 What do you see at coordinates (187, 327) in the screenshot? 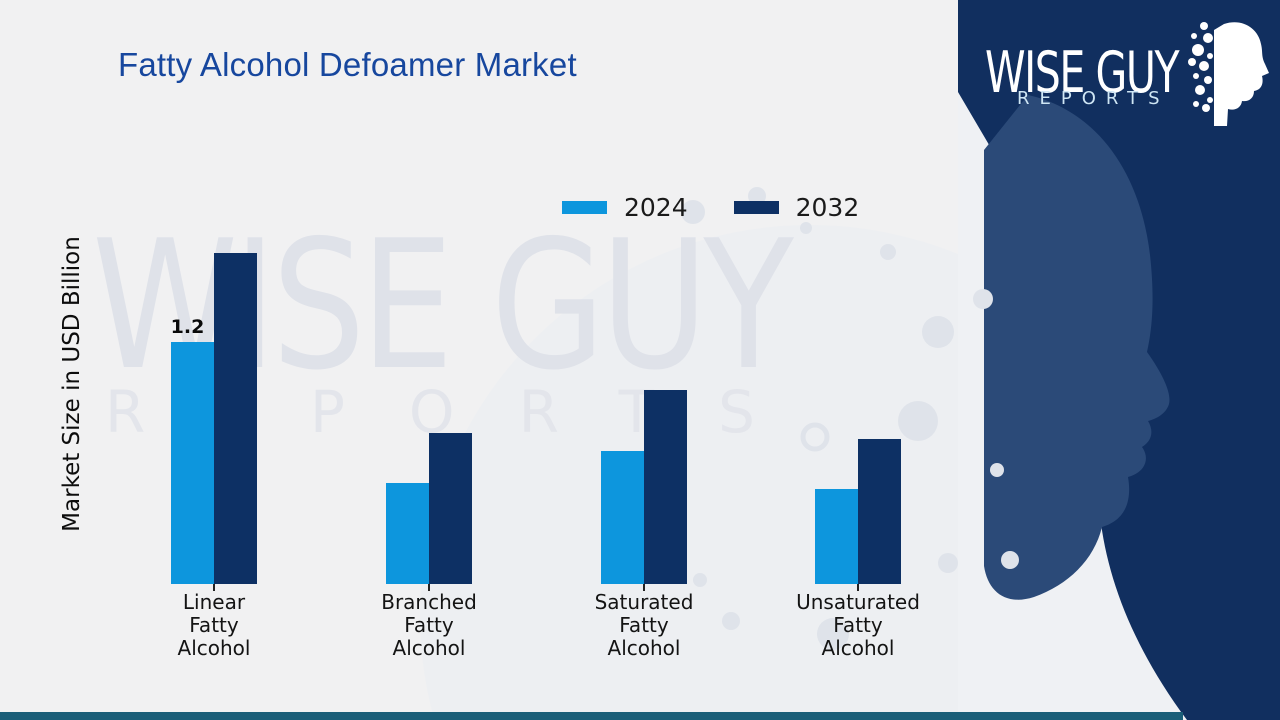
I see `value-label-2024: 1.2` at bounding box center [187, 327].